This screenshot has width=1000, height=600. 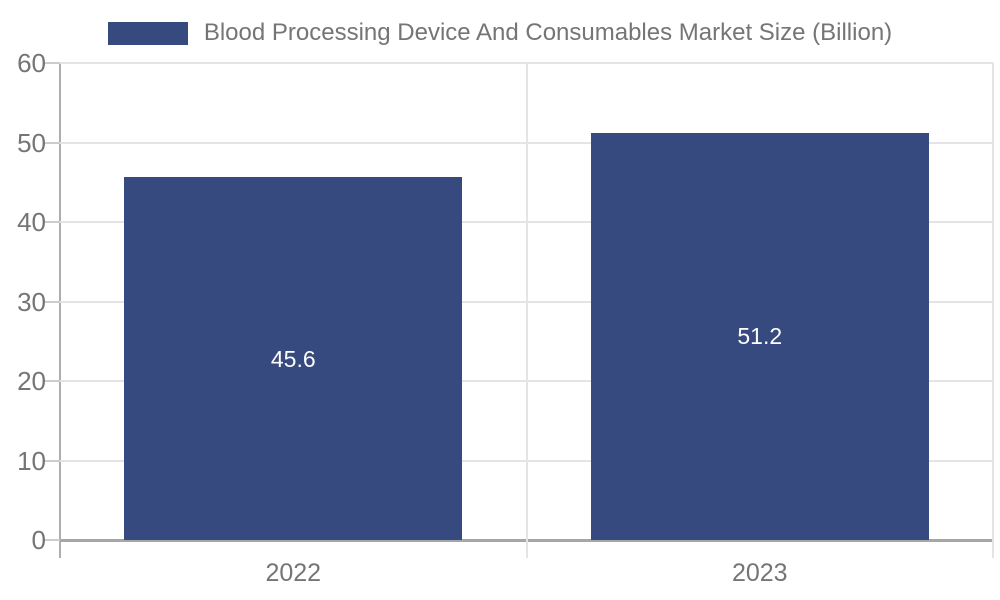 I want to click on x-tick-label: 2022, so click(x=293, y=573).